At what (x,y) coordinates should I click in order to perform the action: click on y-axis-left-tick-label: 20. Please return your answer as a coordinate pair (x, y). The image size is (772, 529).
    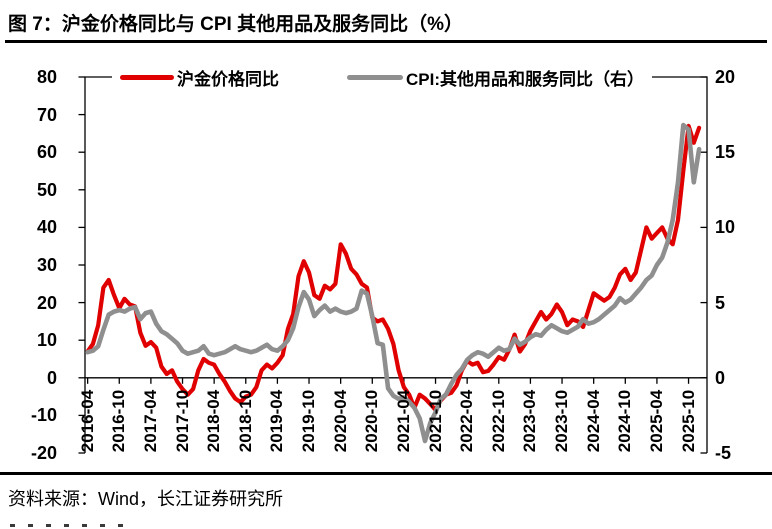
    Looking at the image, I should click on (46, 302).